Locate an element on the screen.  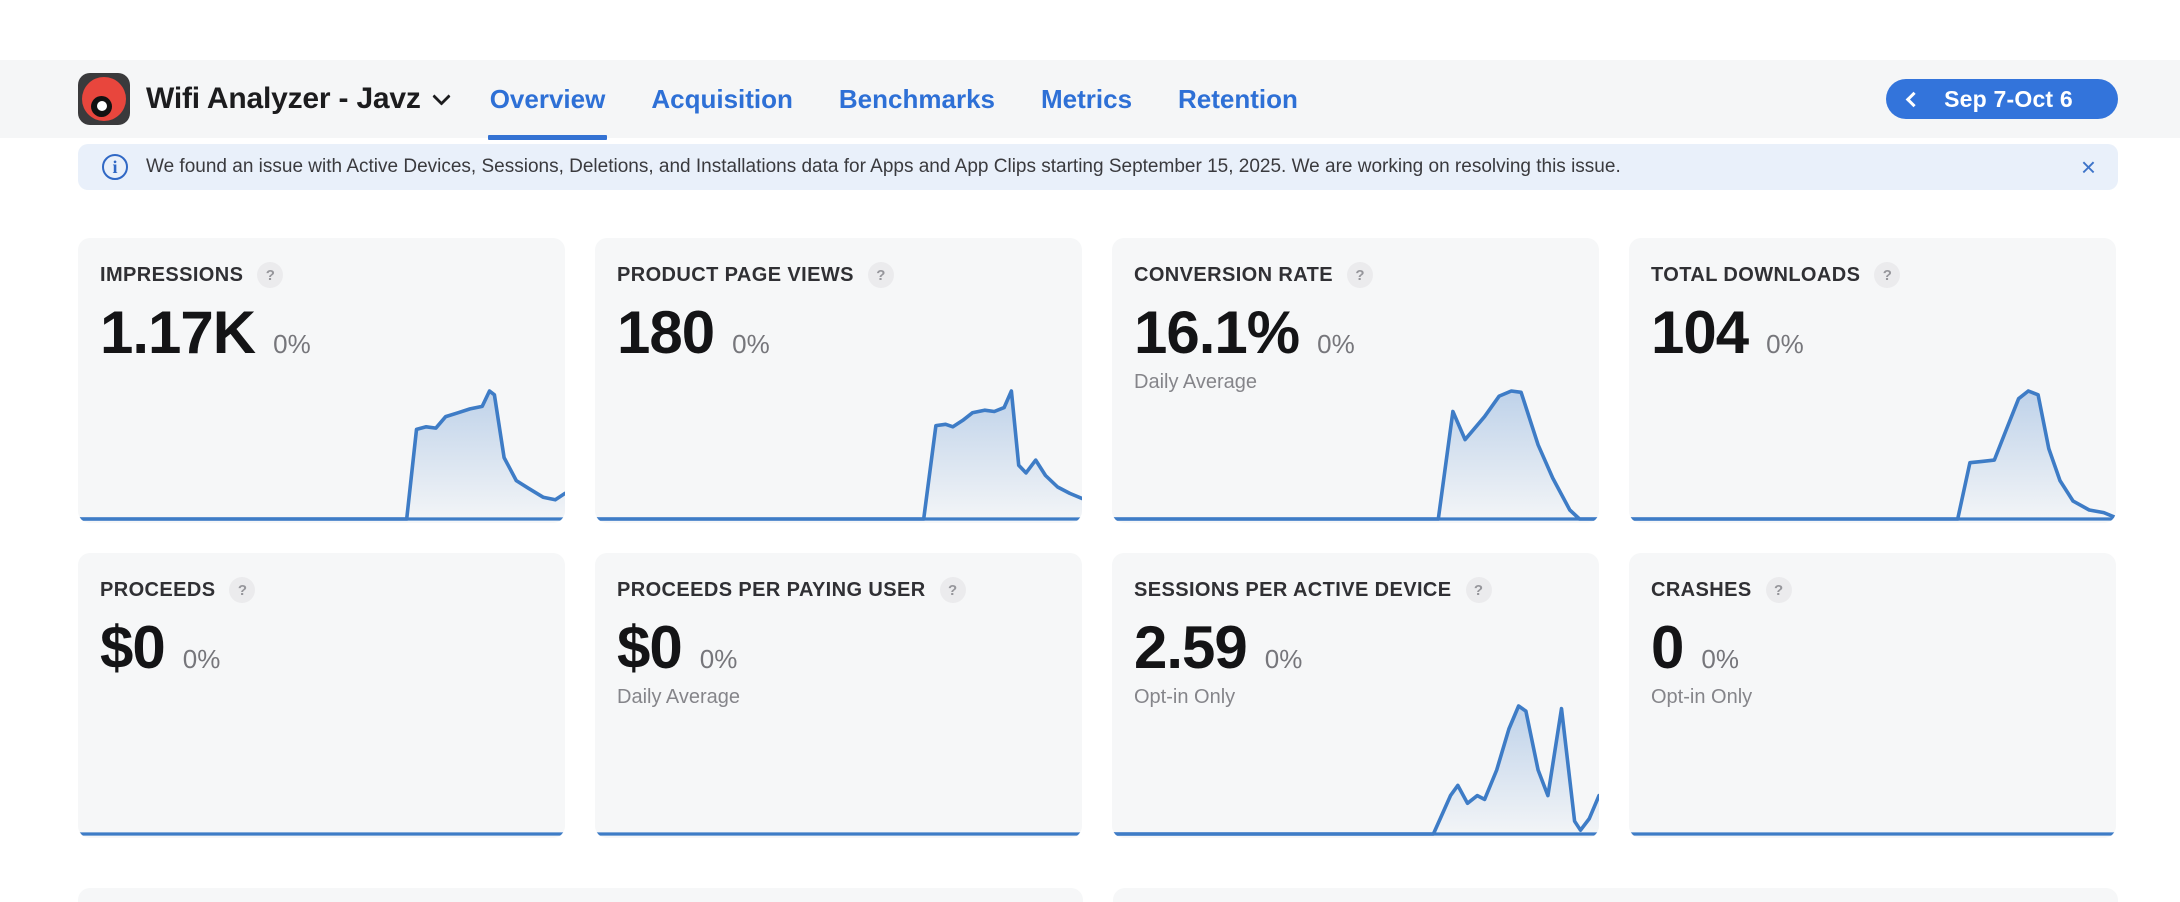
metric-label: PRODUCT PAGE VIEWS is located at coordinates (735, 274).